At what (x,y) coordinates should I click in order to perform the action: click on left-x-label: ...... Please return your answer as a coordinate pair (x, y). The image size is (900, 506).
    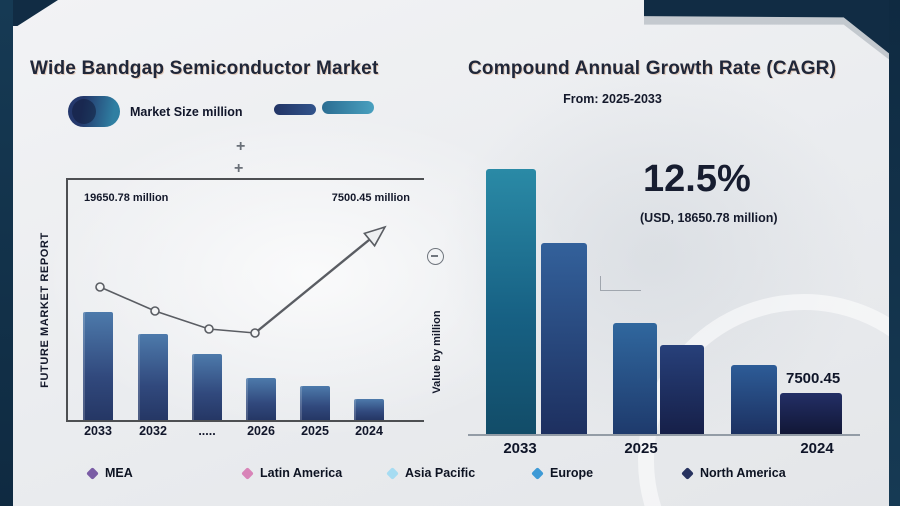
    Looking at the image, I should click on (207, 431).